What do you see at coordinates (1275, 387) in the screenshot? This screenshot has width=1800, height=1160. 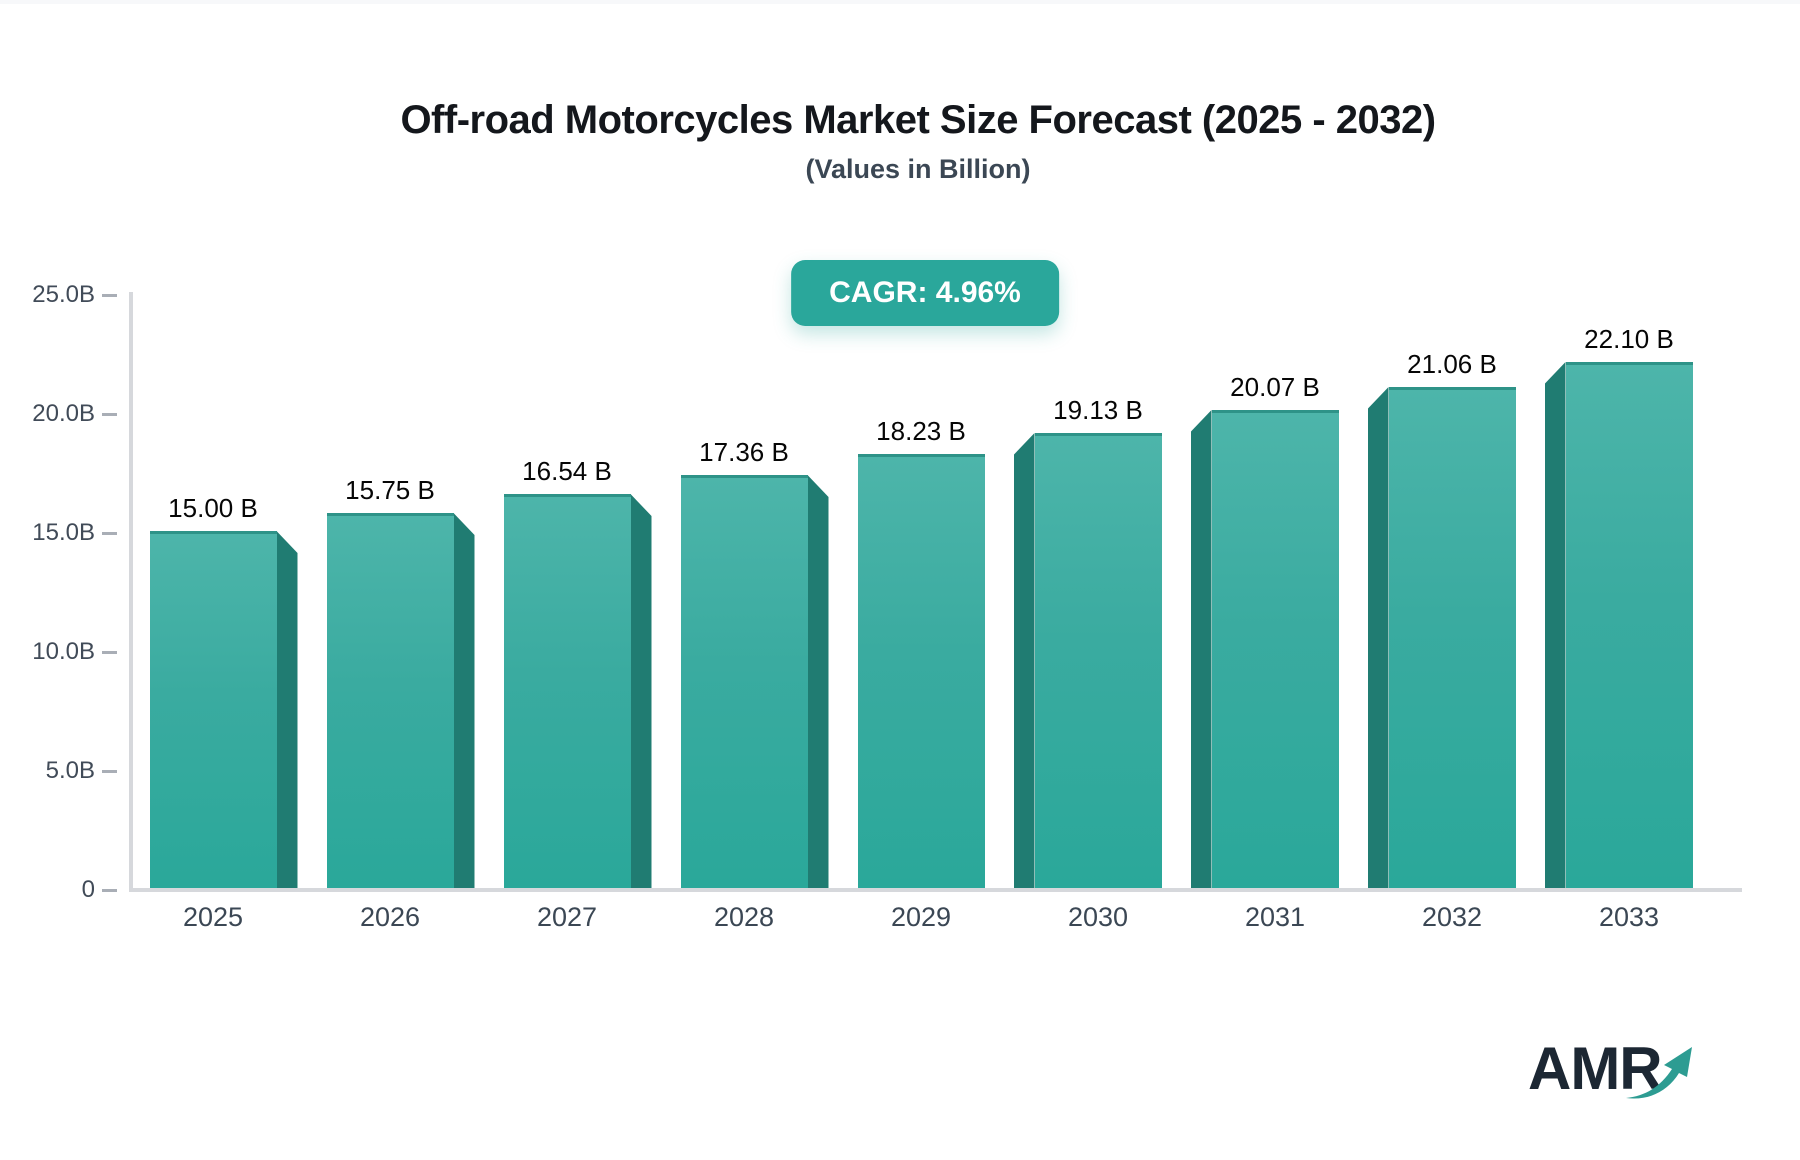 I see `bar-value-label-2031: 20.07 B` at bounding box center [1275, 387].